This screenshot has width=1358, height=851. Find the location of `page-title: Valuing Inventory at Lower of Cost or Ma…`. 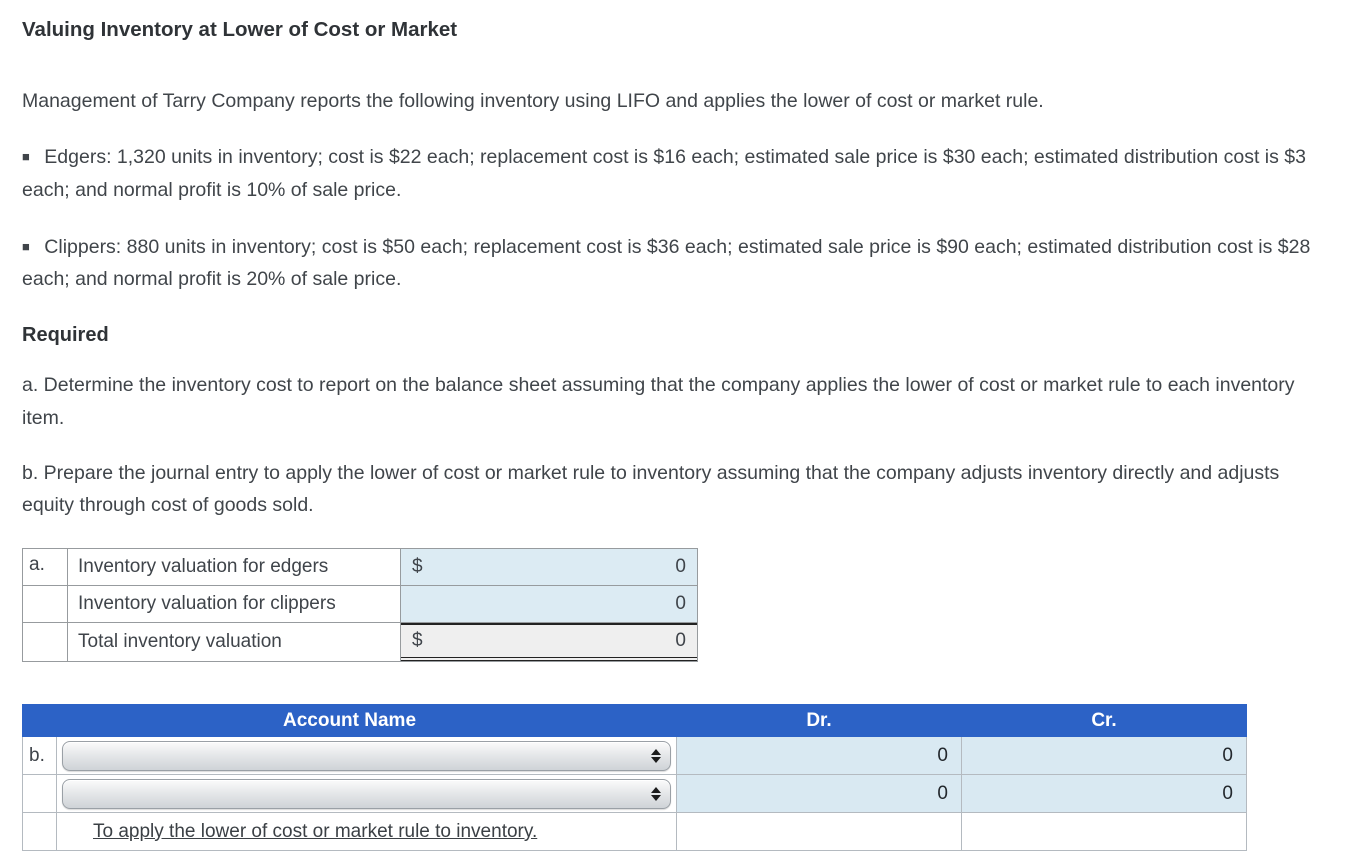

page-title: Valuing Inventory at Lower of Cost or Ma… is located at coordinates (240, 29).